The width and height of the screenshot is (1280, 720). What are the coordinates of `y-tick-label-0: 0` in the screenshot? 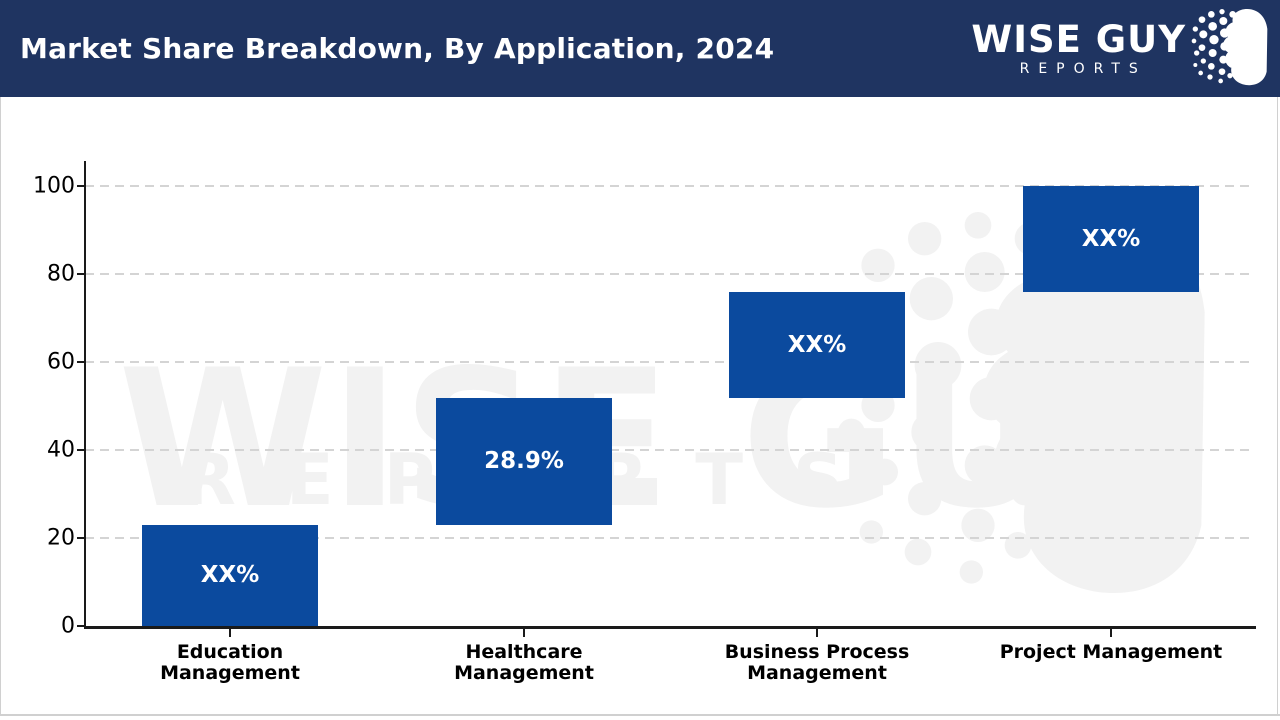 It's located at (68, 626).